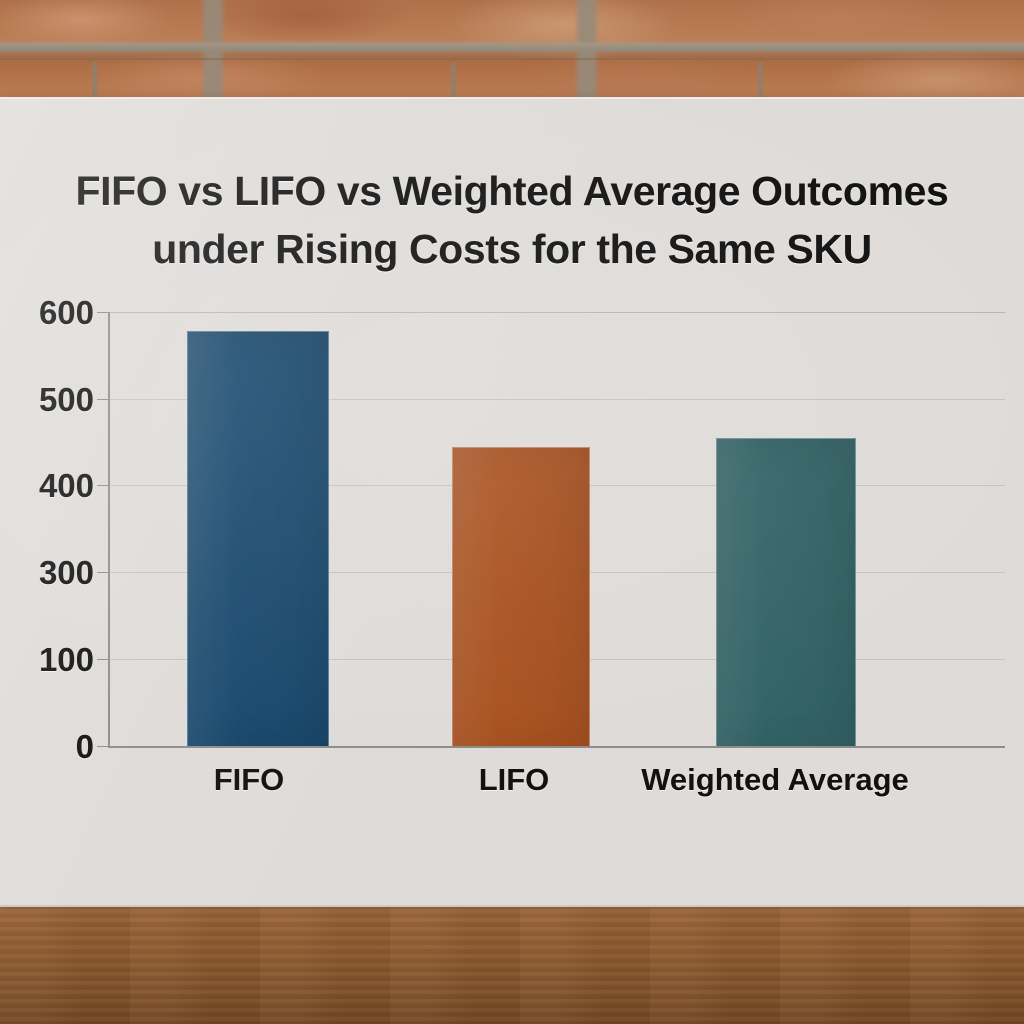  What do you see at coordinates (84, 746) in the screenshot?
I see `y-tick-label-0: 0` at bounding box center [84, 746].